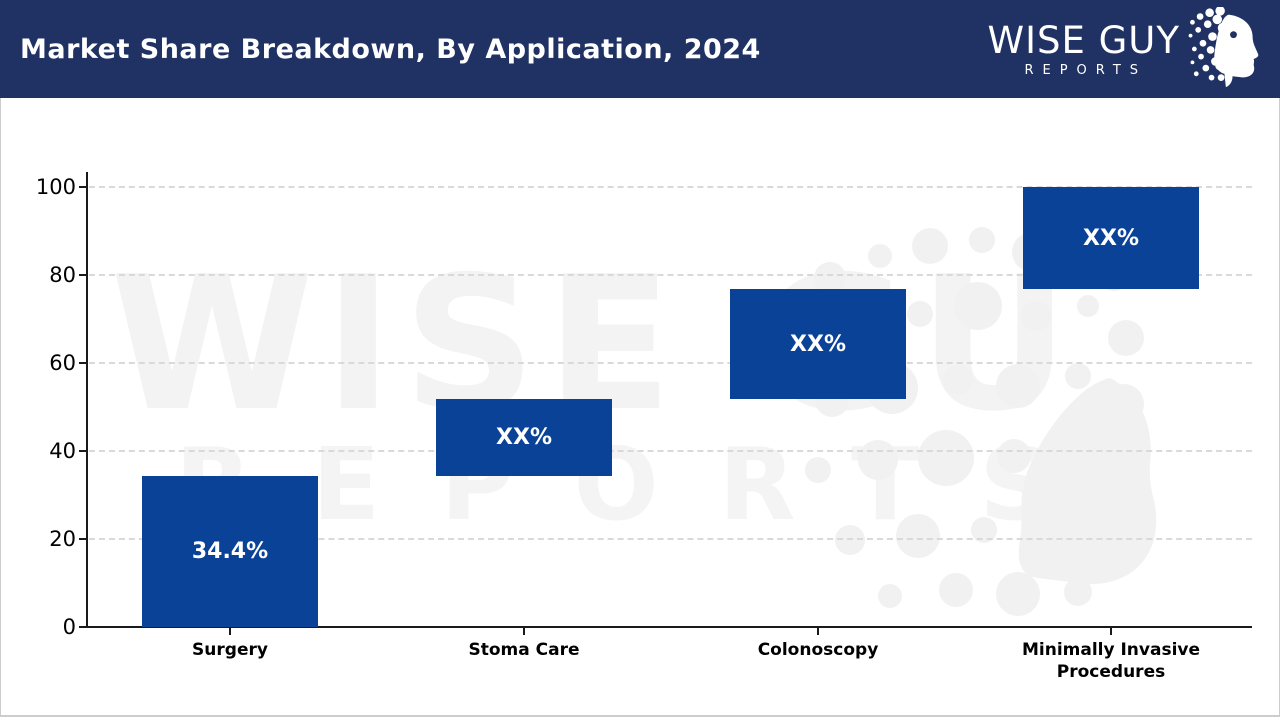  I want to click on bar-value-label: 34.4%, so click(230, 551).